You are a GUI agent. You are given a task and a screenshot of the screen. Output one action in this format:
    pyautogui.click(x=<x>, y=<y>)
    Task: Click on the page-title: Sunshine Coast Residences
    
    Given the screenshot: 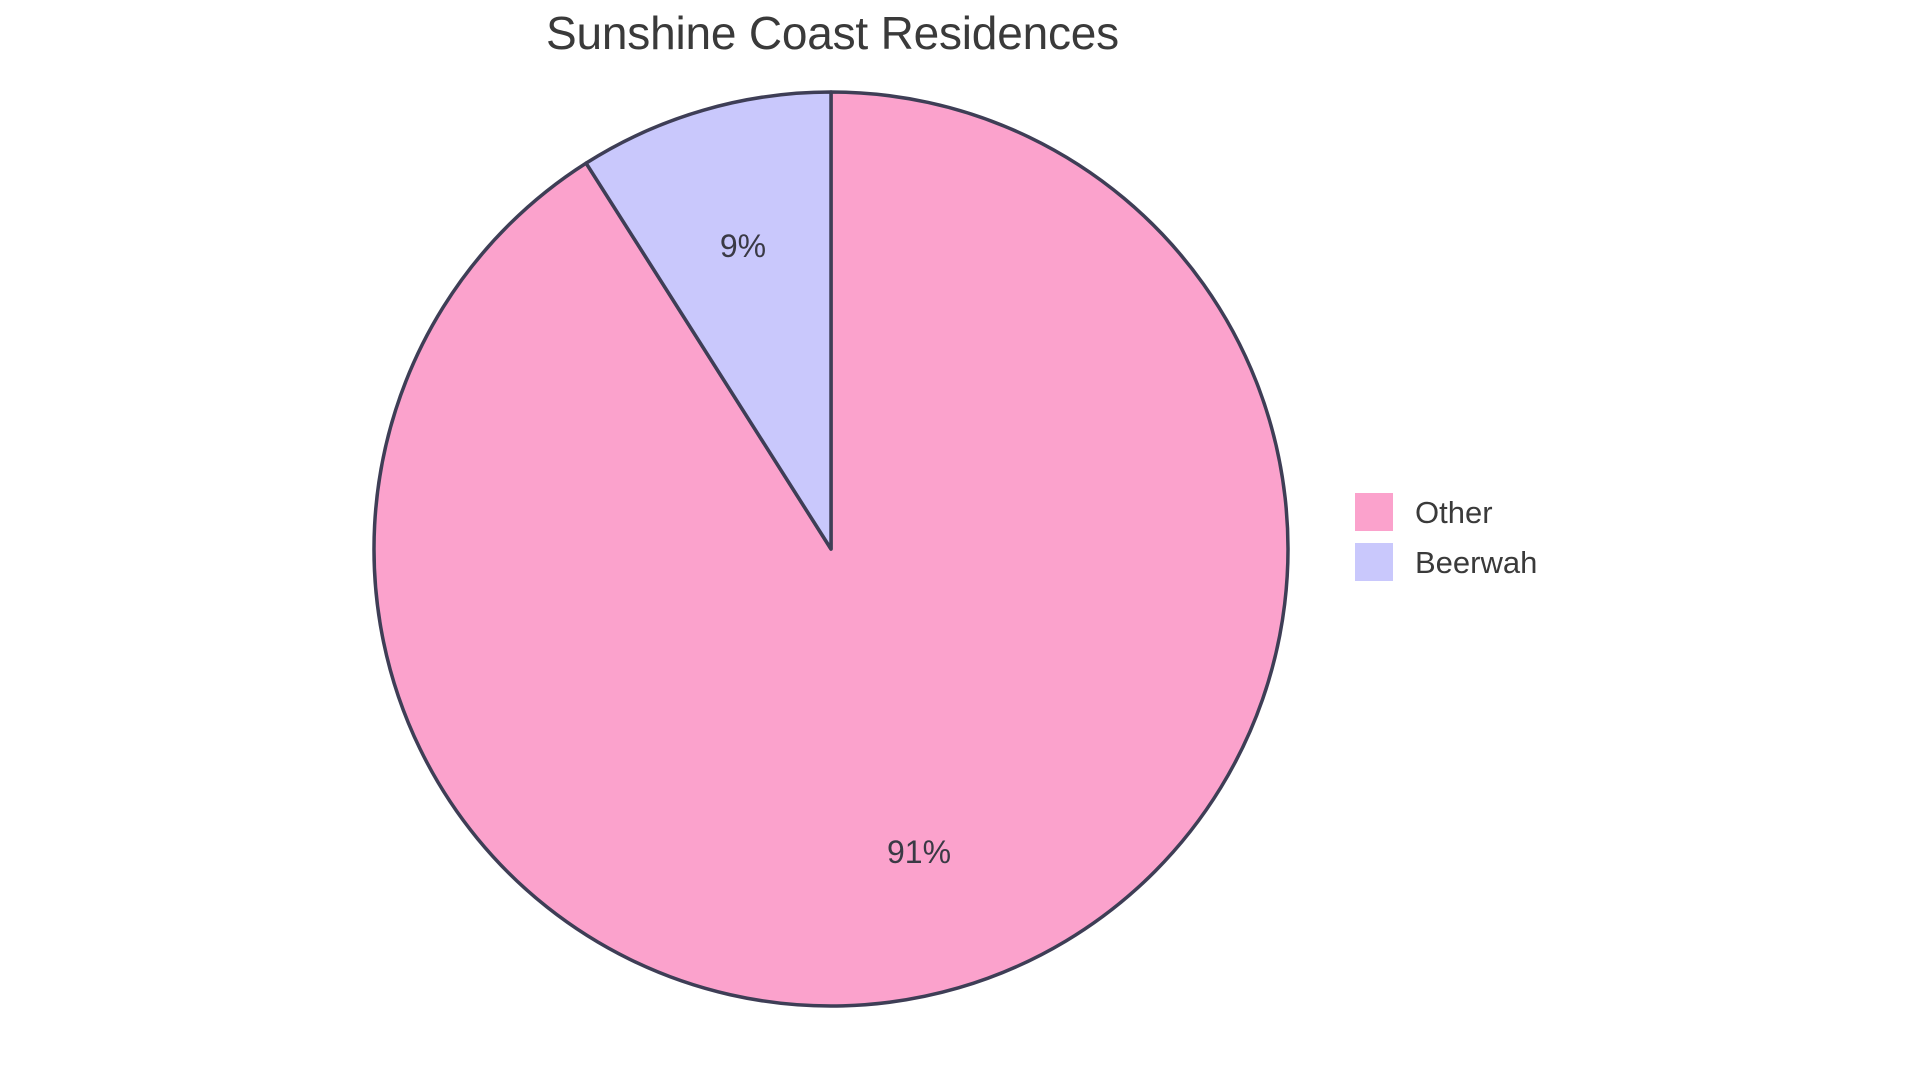 What is the action you would take?
    pyautogui.click(x=832, y=33)
    